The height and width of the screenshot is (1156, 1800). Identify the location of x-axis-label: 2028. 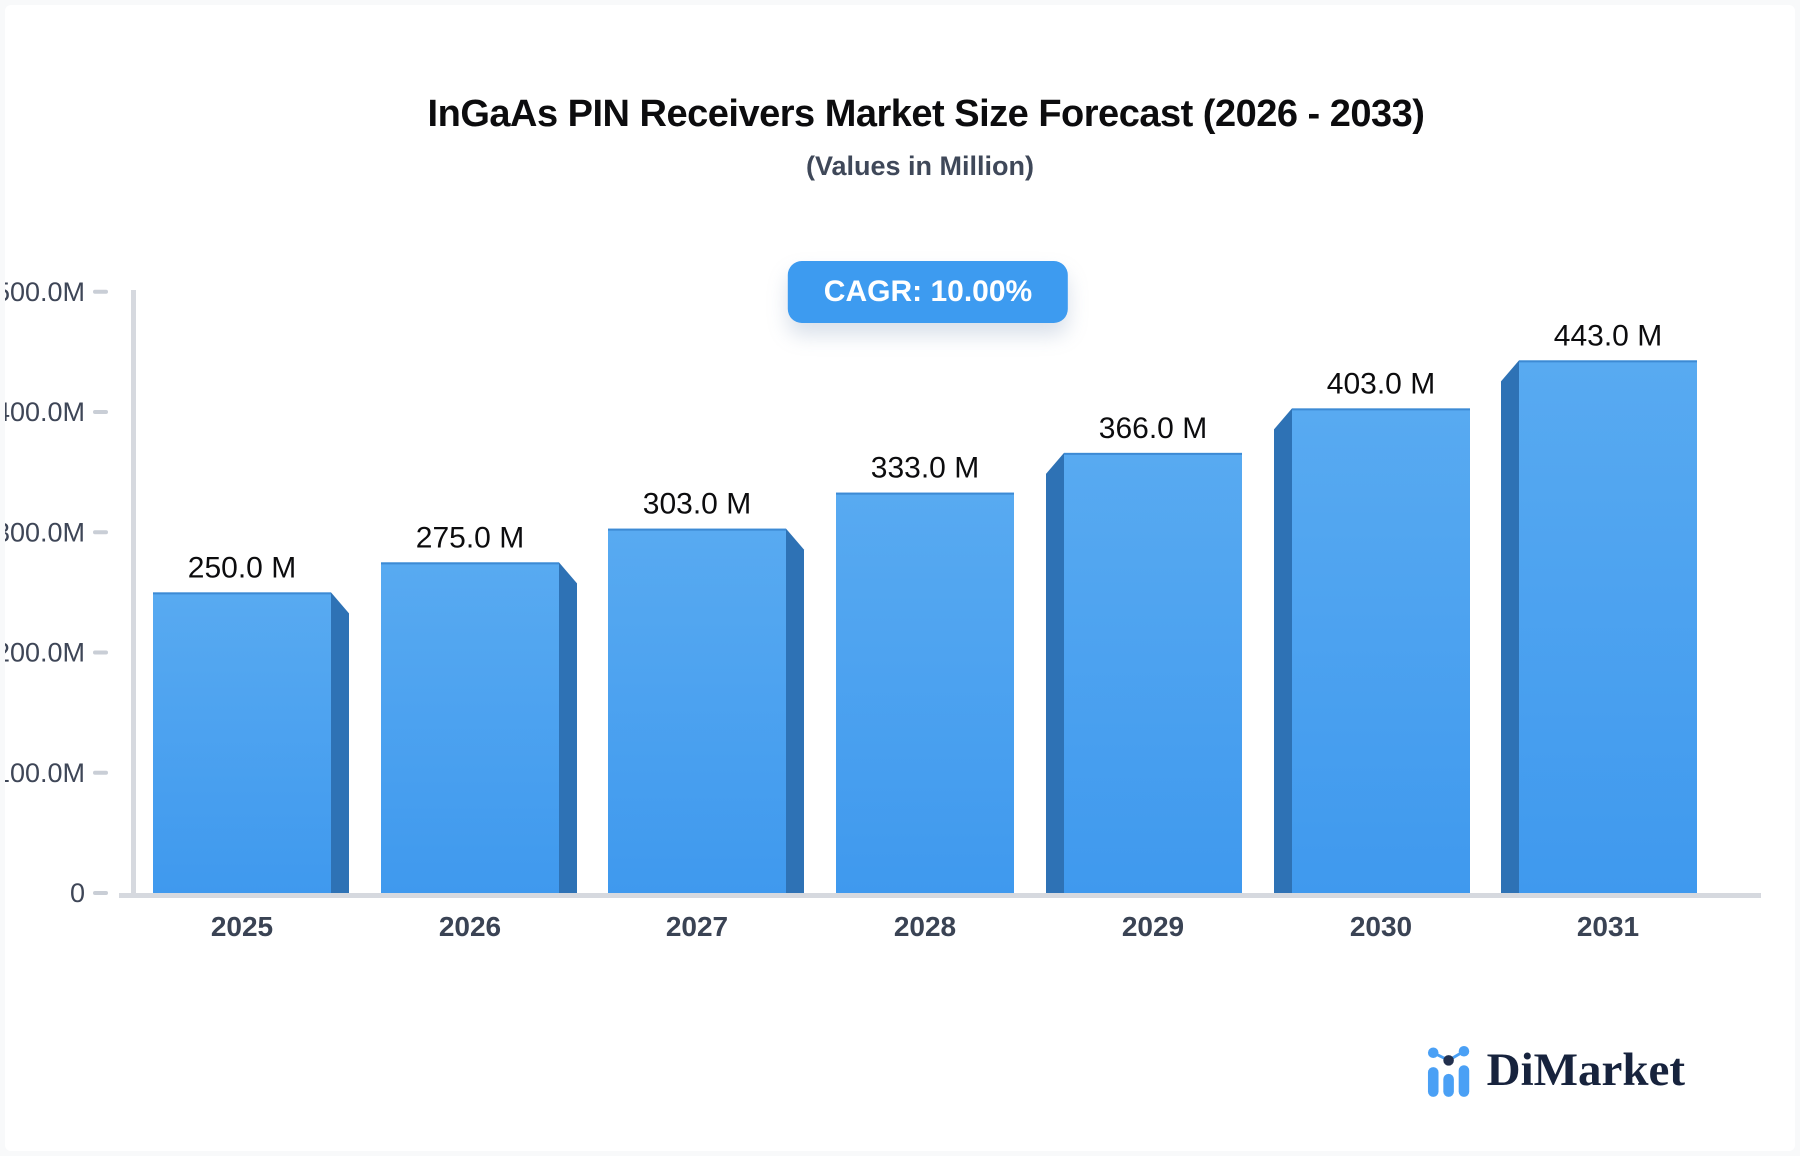
(925, 926).